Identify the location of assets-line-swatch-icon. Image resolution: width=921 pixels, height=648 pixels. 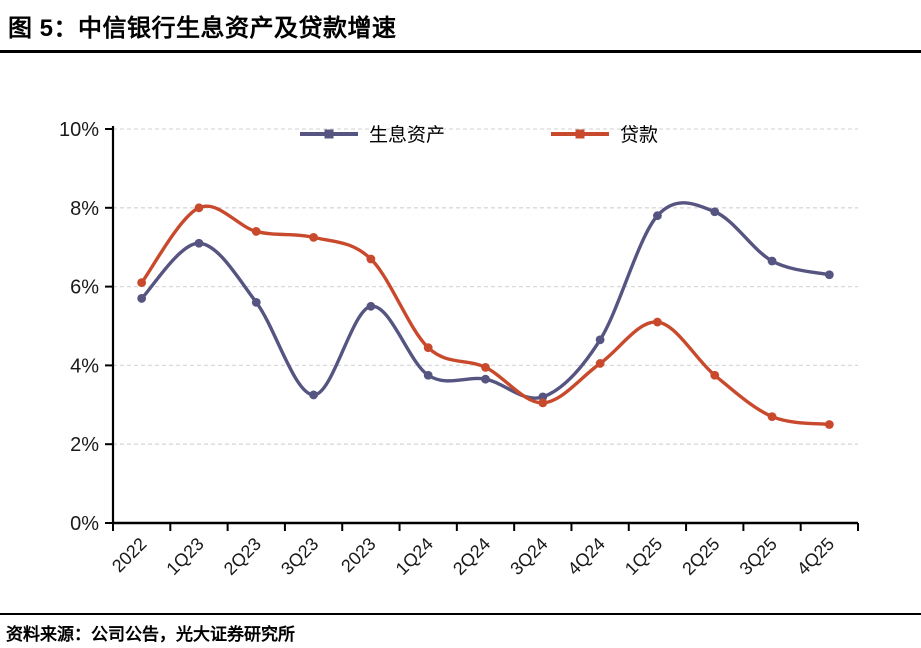
(329, 133).